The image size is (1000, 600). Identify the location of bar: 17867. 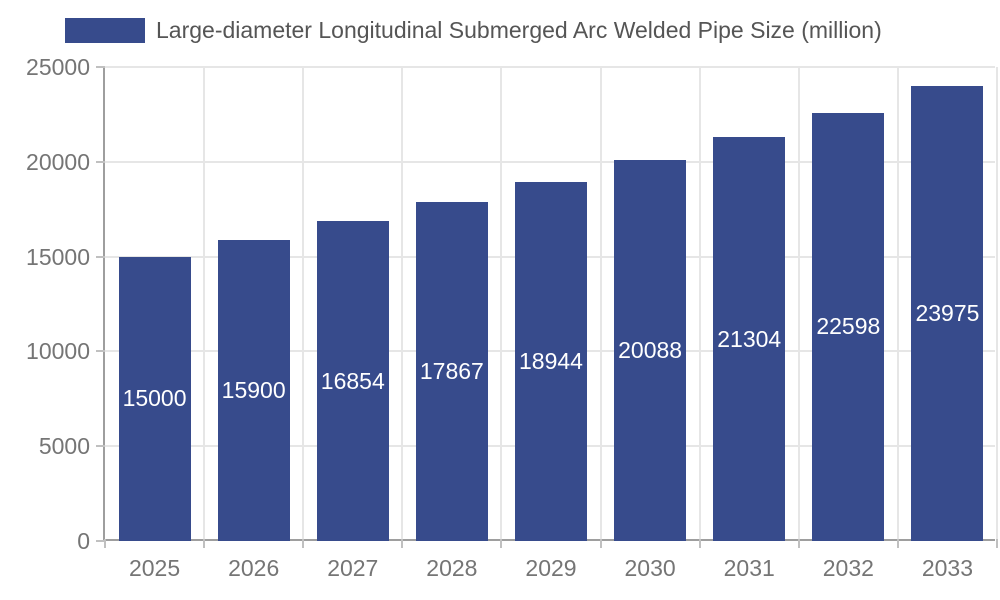
(451, 371).